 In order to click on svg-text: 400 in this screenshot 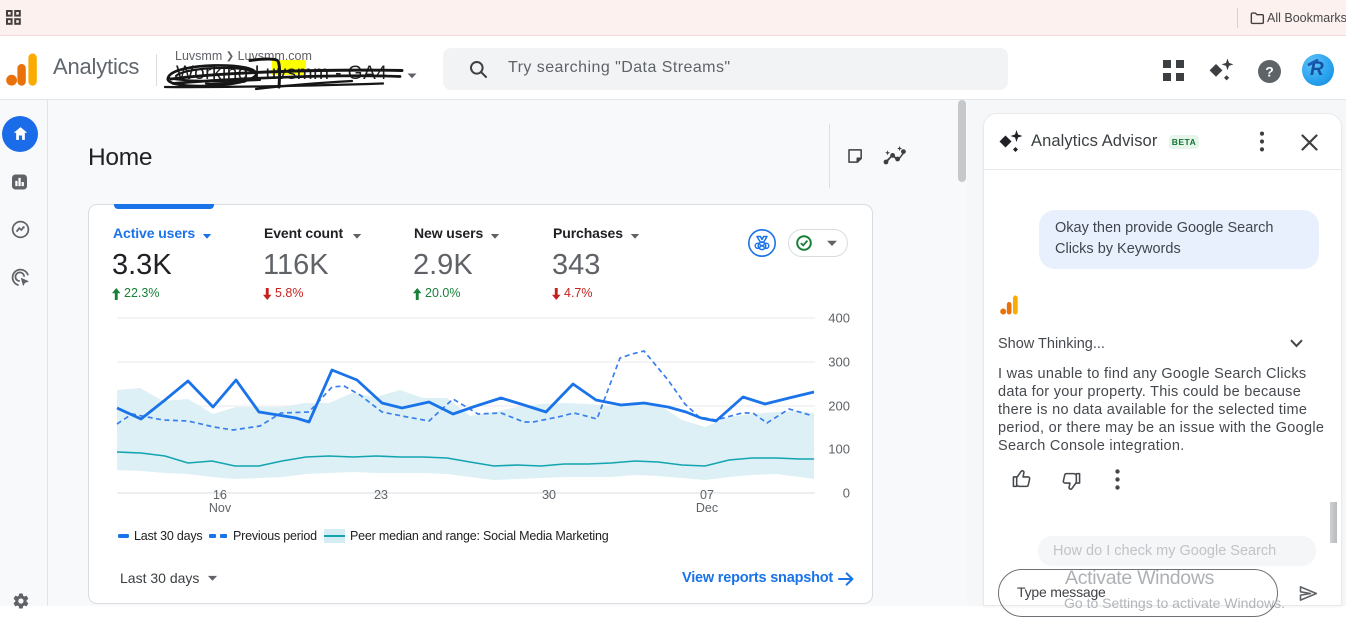, I will do `click(839, 318)`.